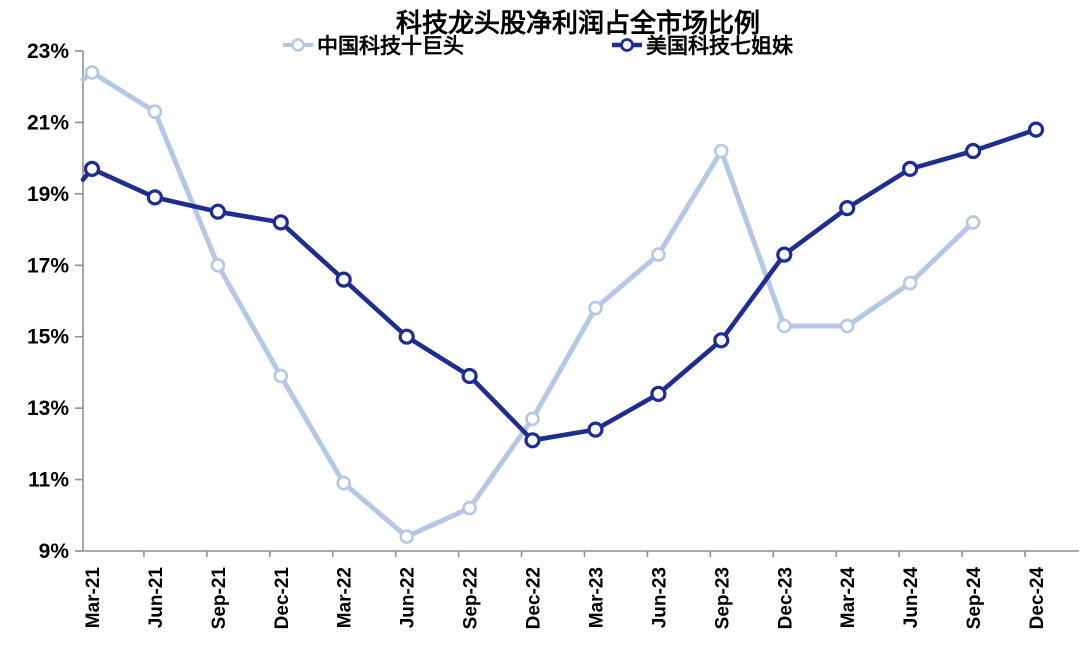 The width and height of the screenshot is (1080, 652). What do you see at coordinates (48, 480) in the screenshot?
I see `y-axis-label: 11%` at bounding box center [48, 480].